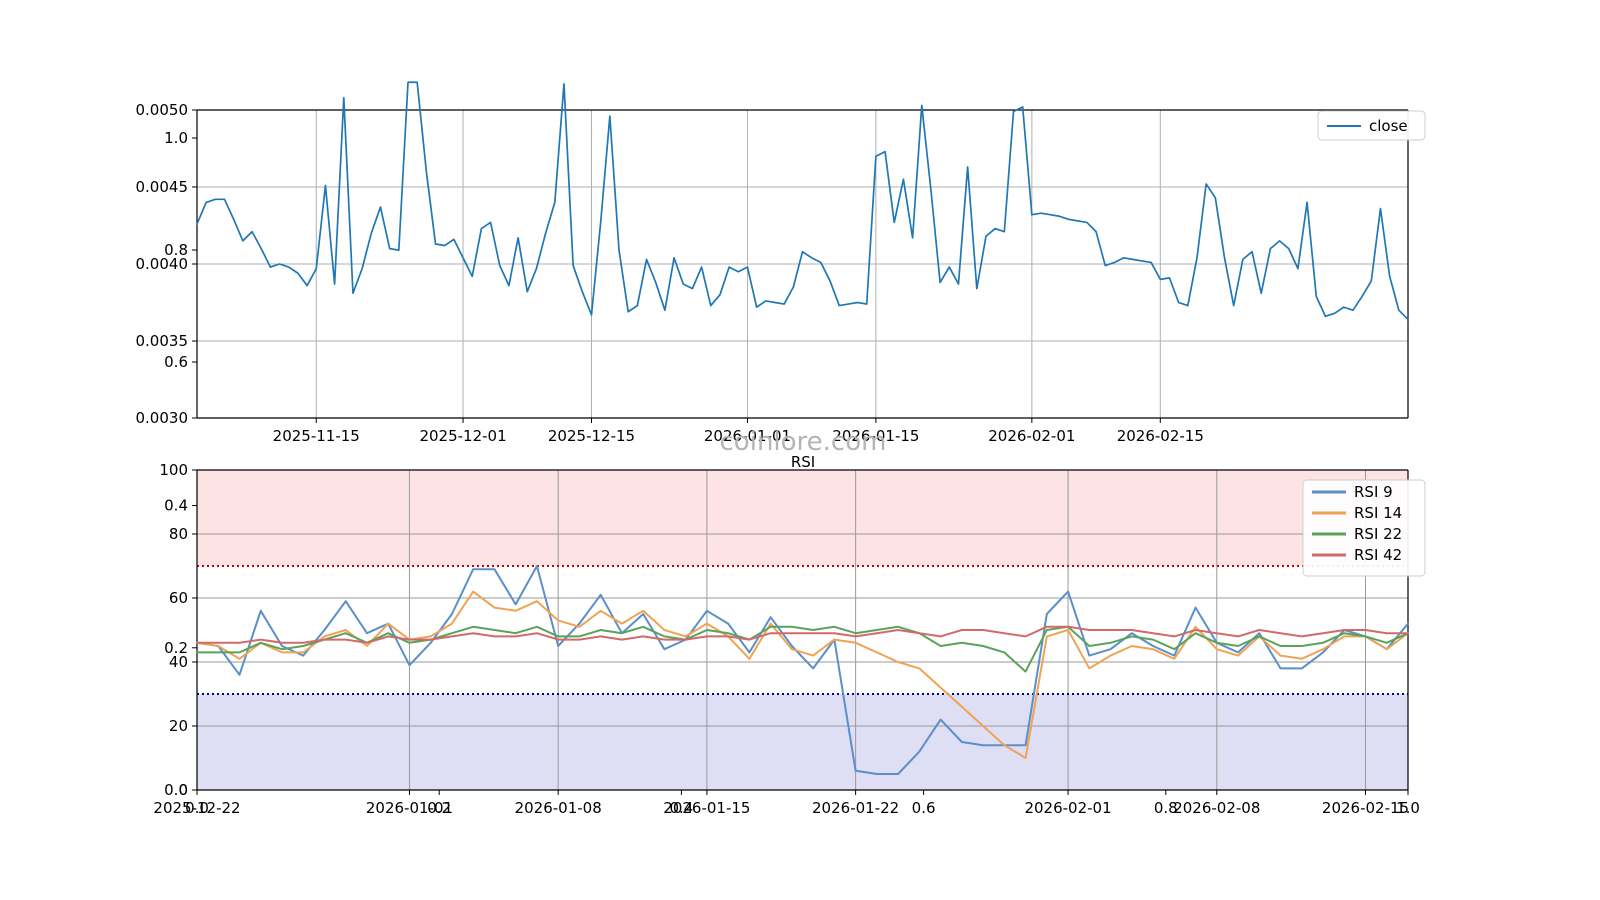 Image resolution: width=1600 pixels, height=900 pixels. What do you see at coordinates (316, 436) in the screenshot?
I see `price-xtick-label: 2025-11-15` at bounding box center [316, 436].